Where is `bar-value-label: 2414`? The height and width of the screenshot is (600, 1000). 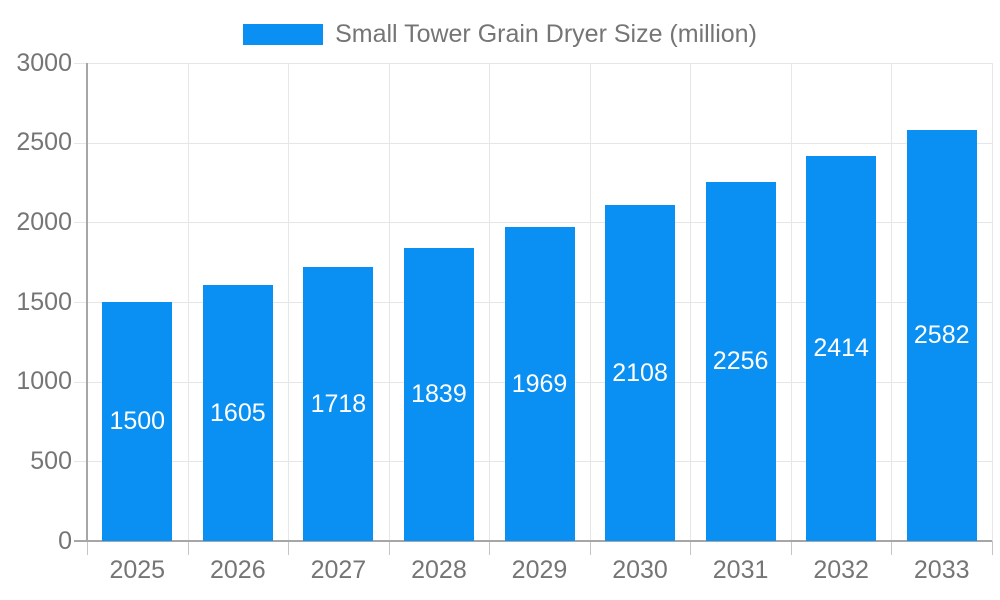 bar-value-label: 2414 is located at coordinates (841, 348).